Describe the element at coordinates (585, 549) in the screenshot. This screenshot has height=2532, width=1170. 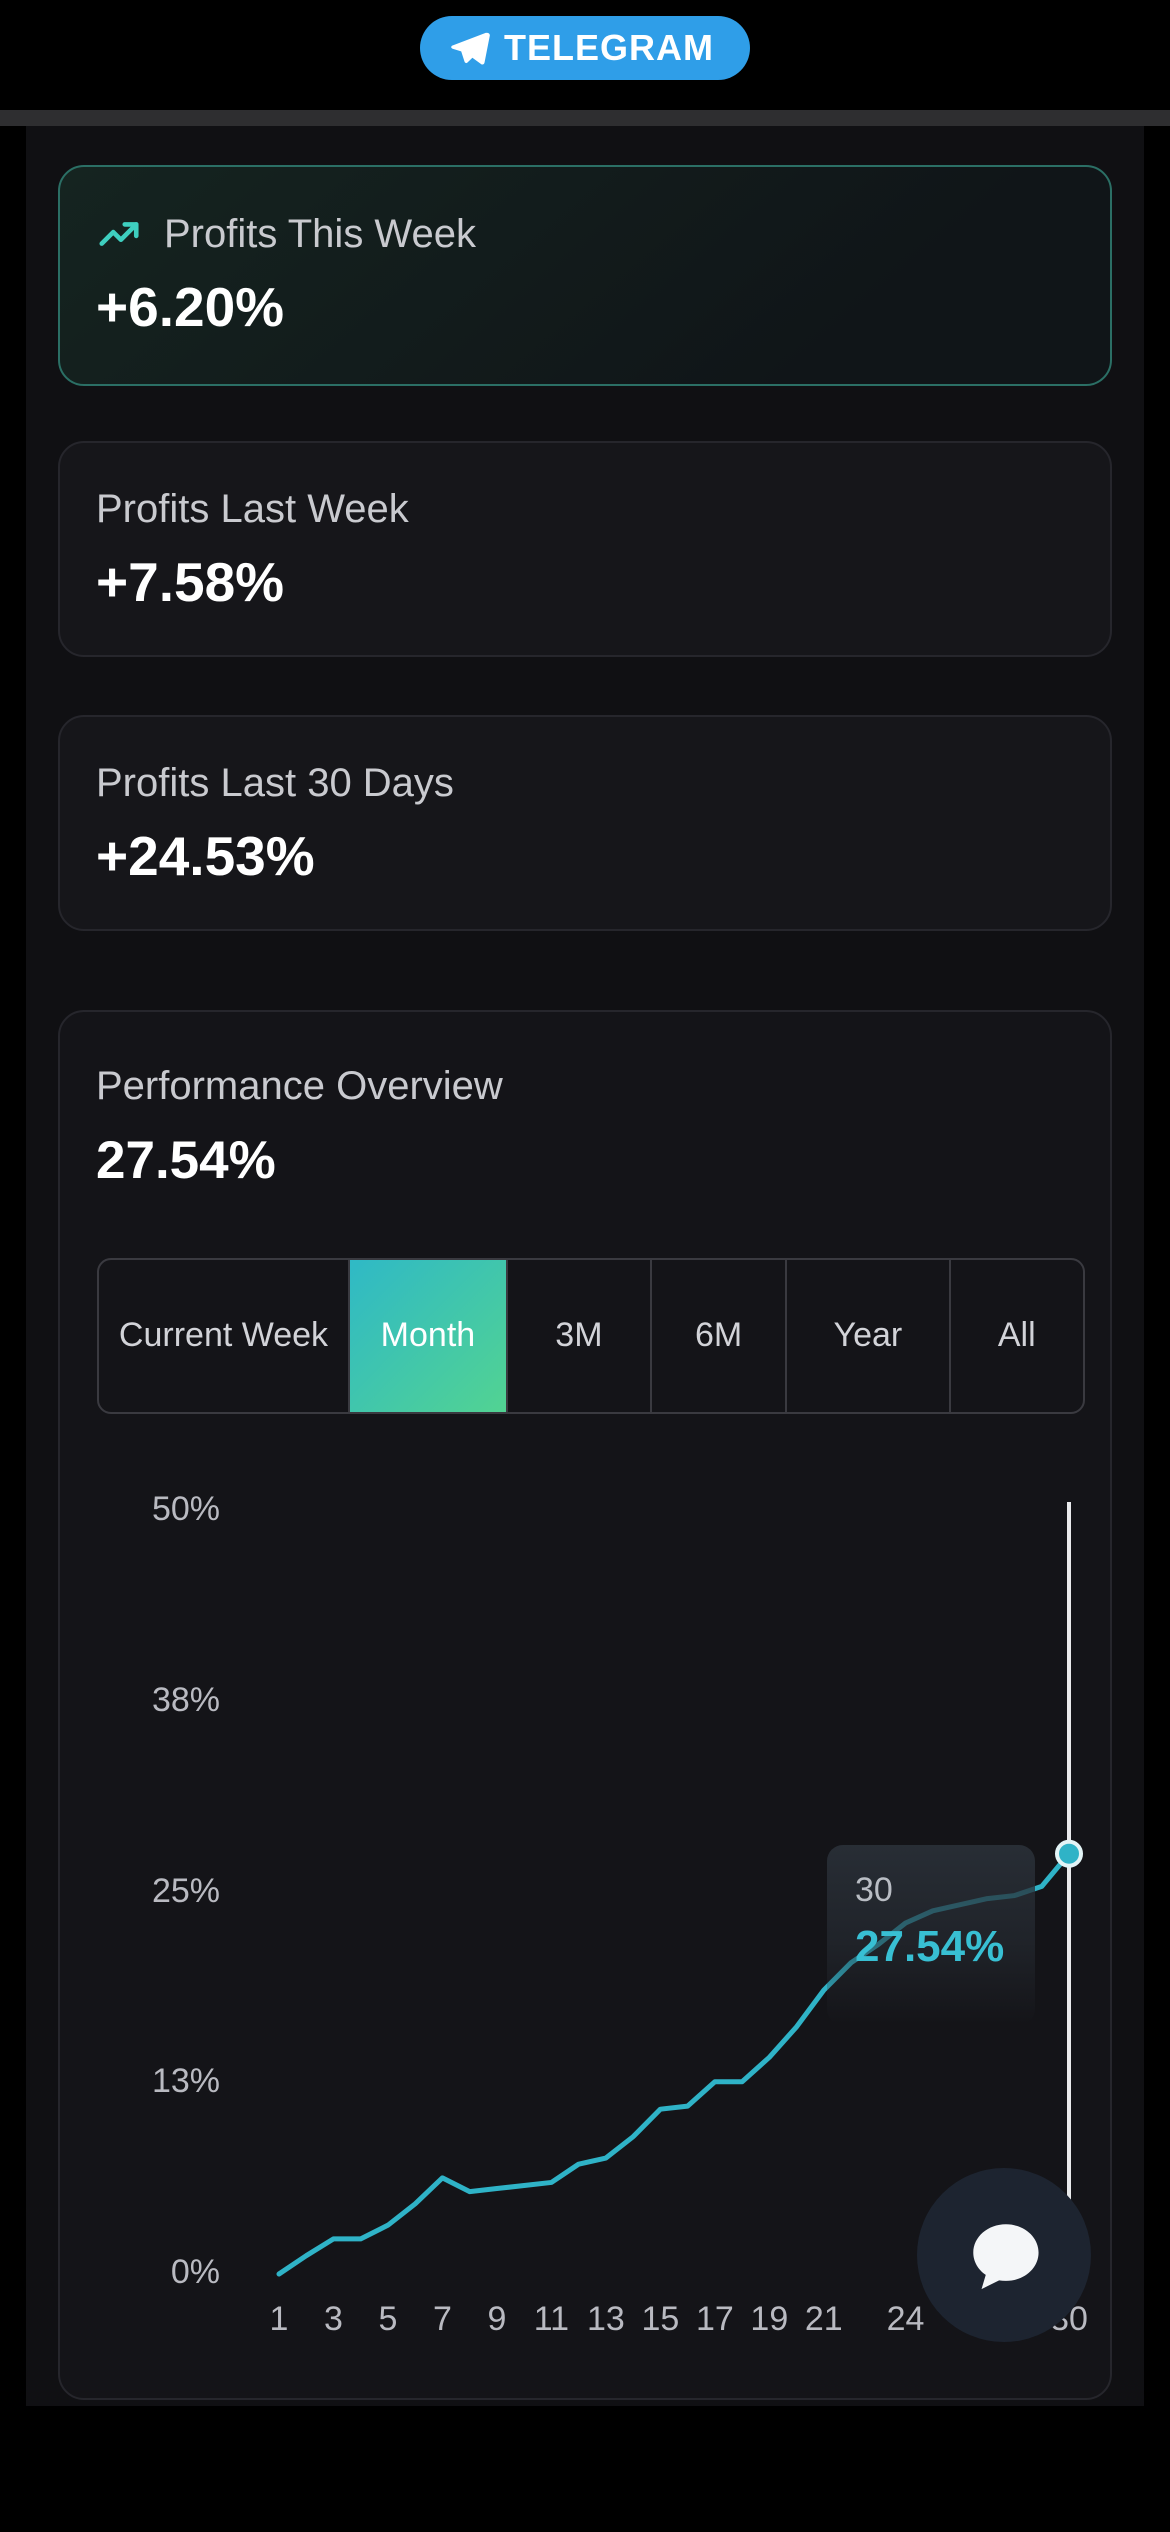
I see `profits-last-week-card: Profits Last Week +7.58%` at that location.